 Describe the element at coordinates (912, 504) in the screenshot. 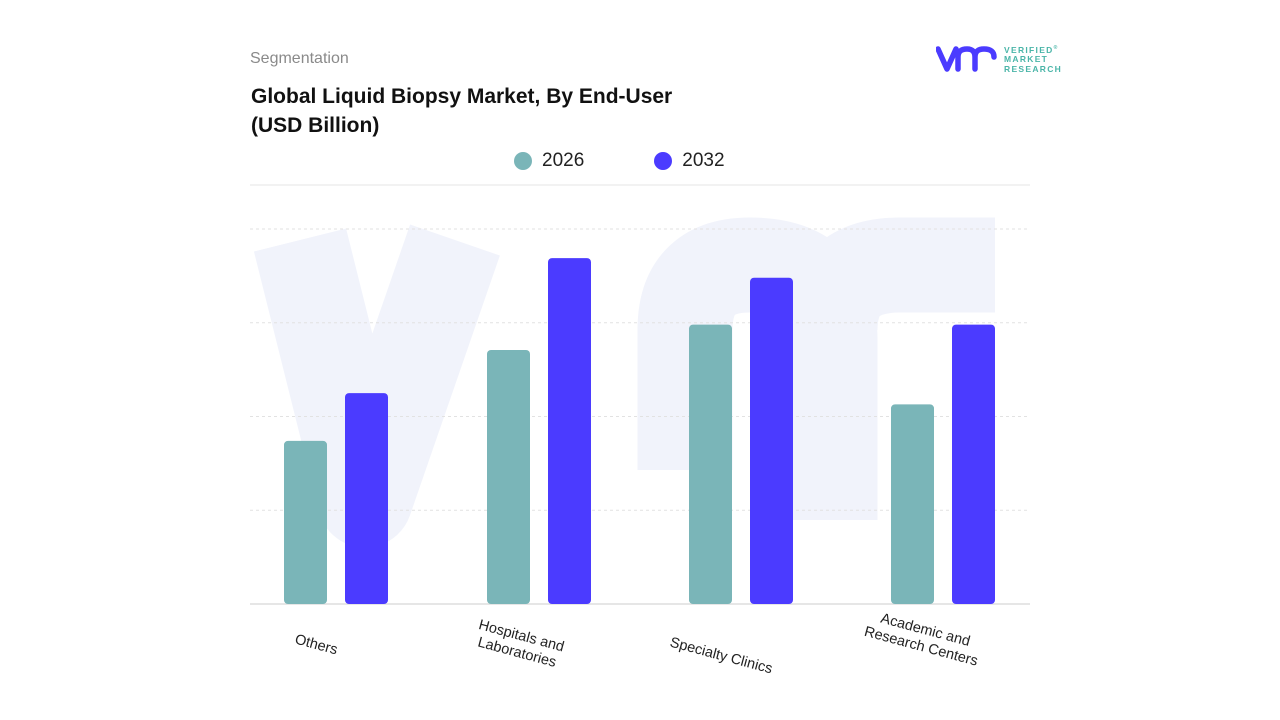

I see `bar-2026-academic-and-research-centers` at that location.